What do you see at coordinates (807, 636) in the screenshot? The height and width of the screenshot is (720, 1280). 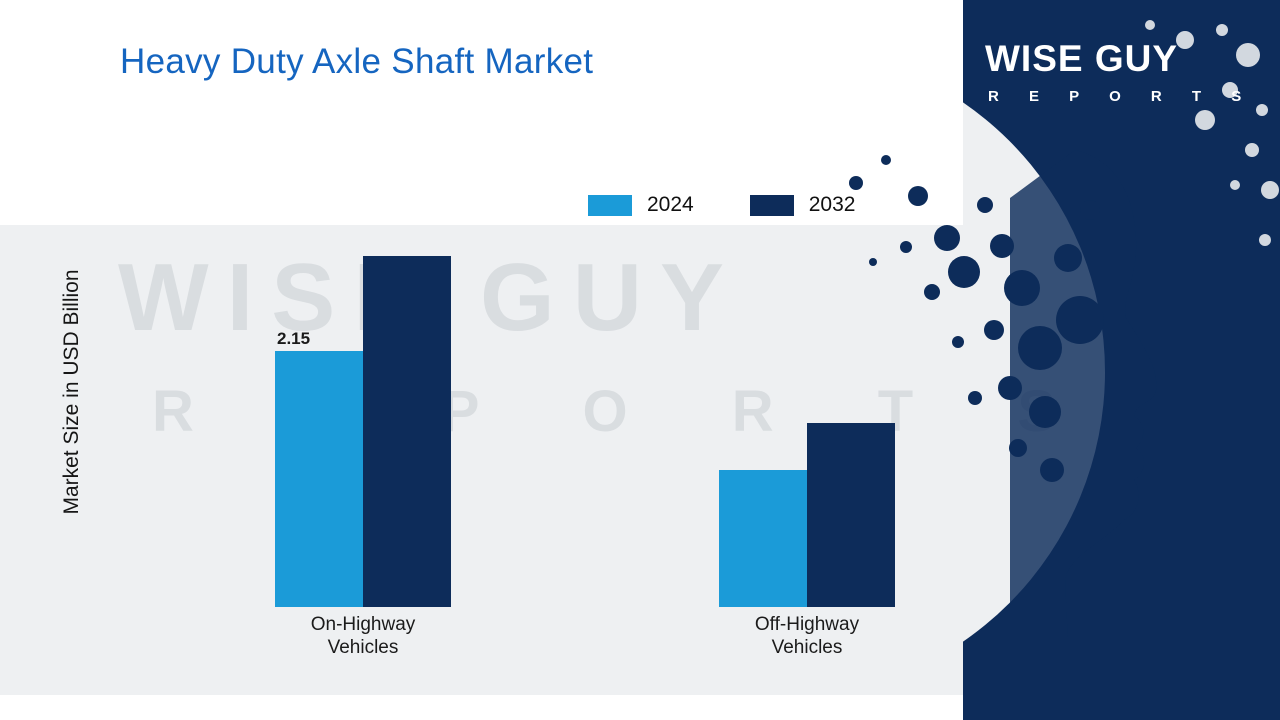 I see `category-label-off-highway: Off-Highway Vehicles` at bounding box center [807, 636].